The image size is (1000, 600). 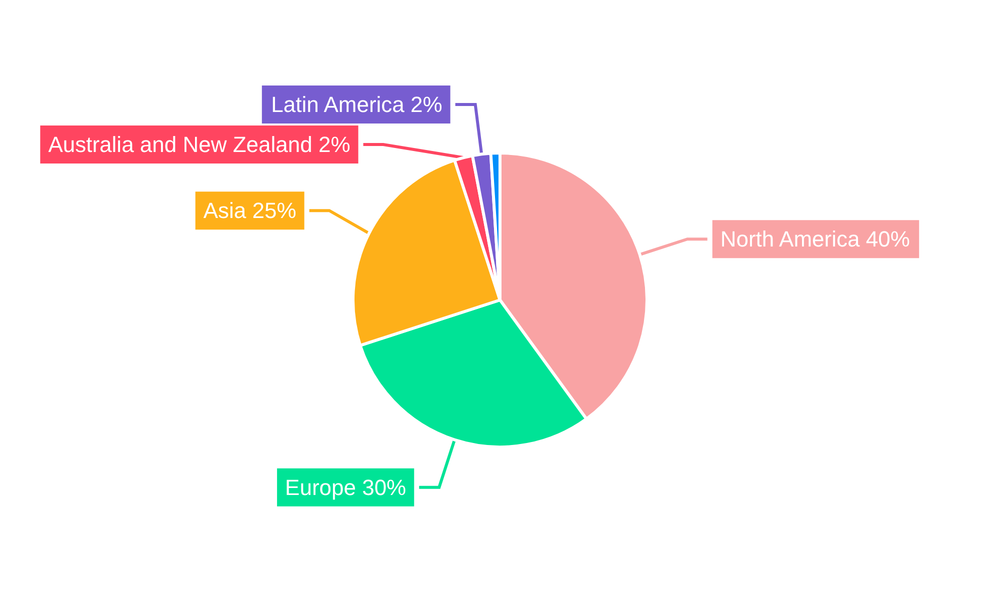 I want to click on slice-label: North America 40%, so click(x=815, y=239).